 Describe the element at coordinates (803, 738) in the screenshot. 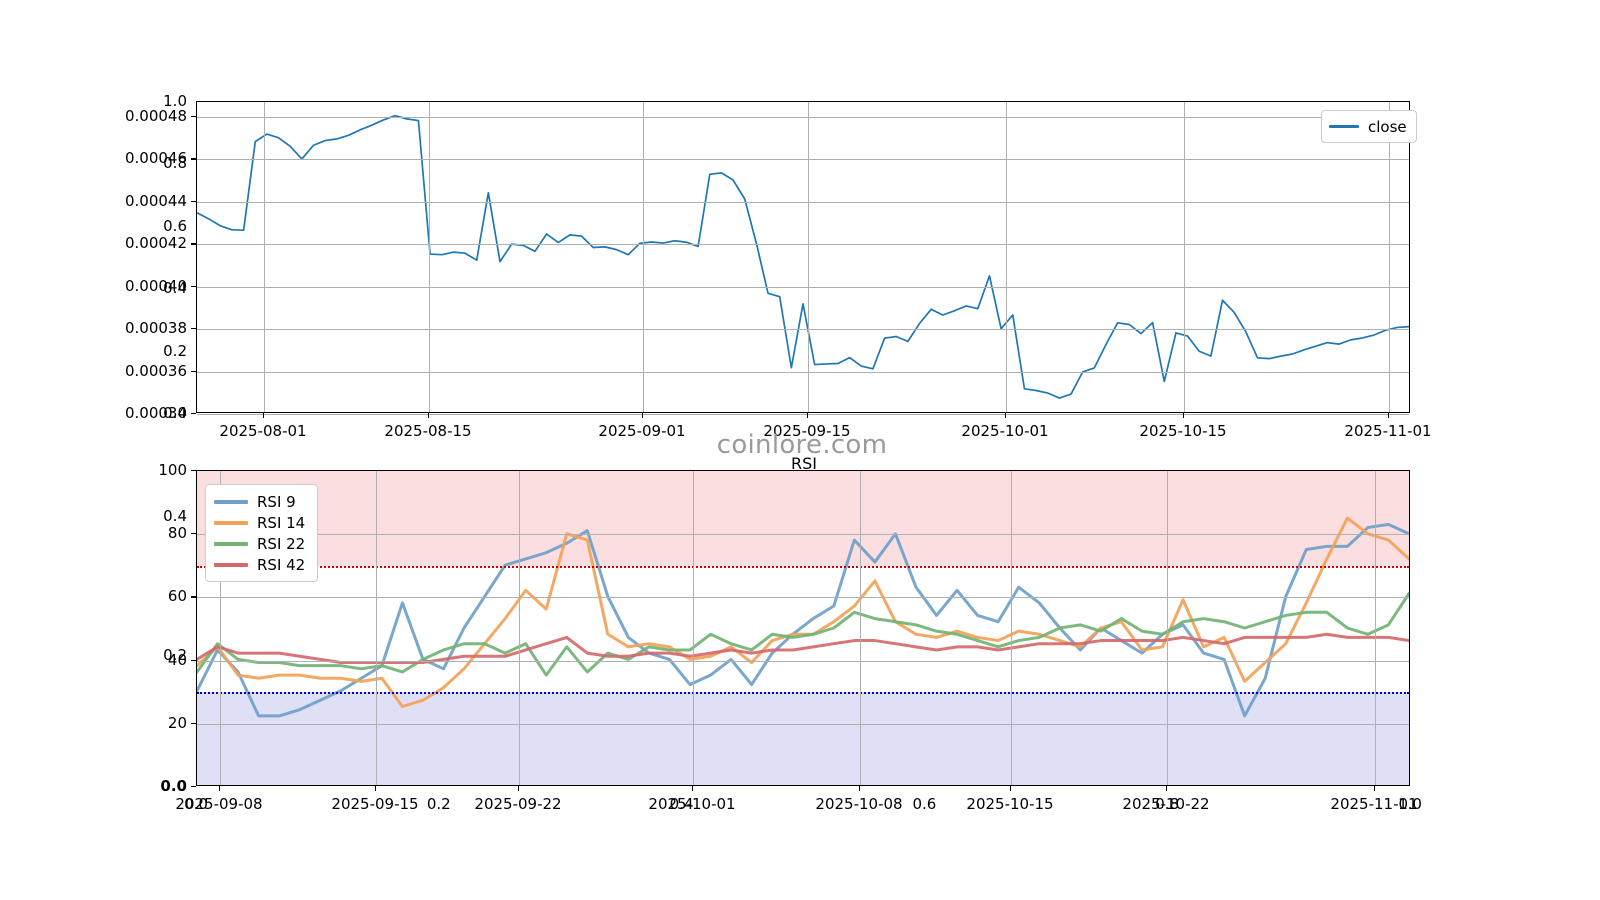

I see `oversold-zone` at that location.